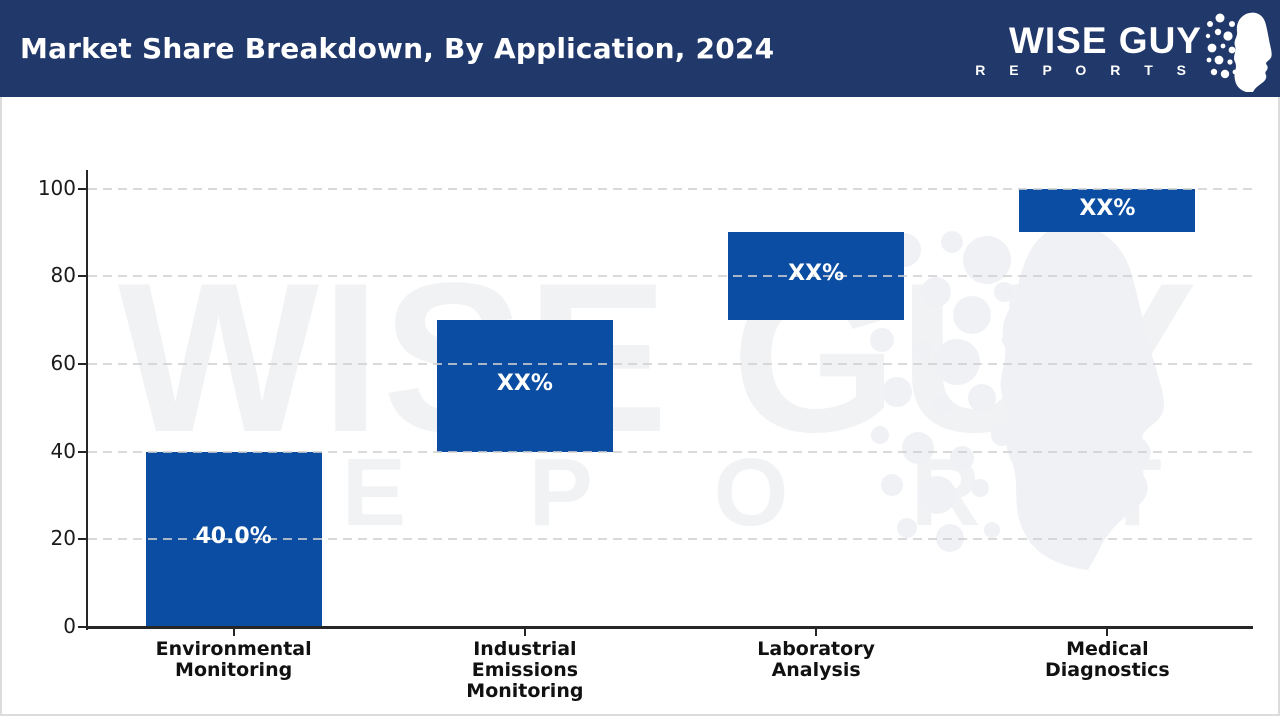 This screenshot has height=720, width=1280. Describe the element at coordinates (1107, 649) in the screenshot. I see `category-label: Medical` at that location.